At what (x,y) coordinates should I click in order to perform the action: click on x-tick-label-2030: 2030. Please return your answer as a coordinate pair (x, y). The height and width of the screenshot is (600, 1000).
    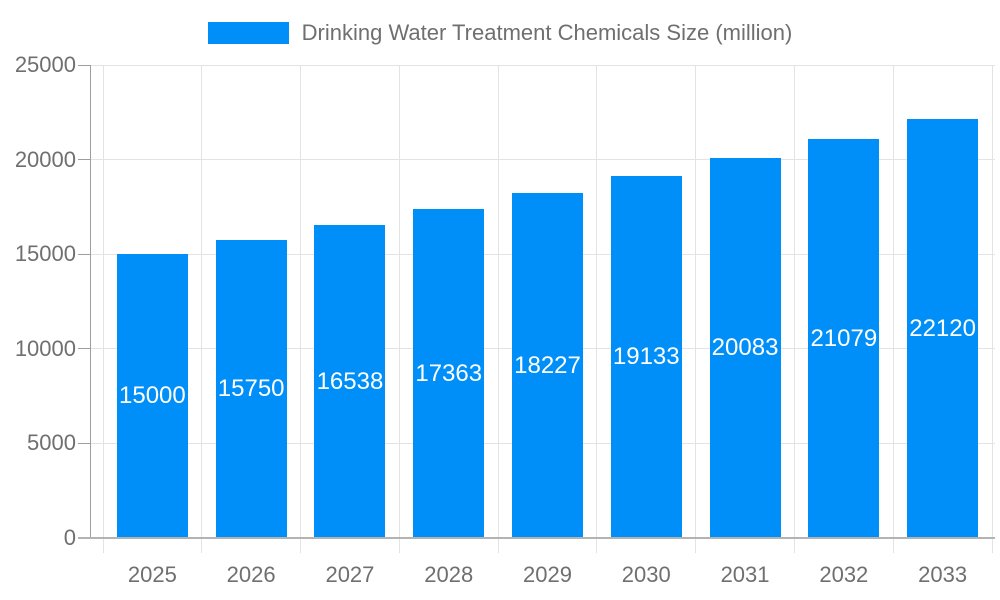
    Looking at the image, I should click on (646, 574).